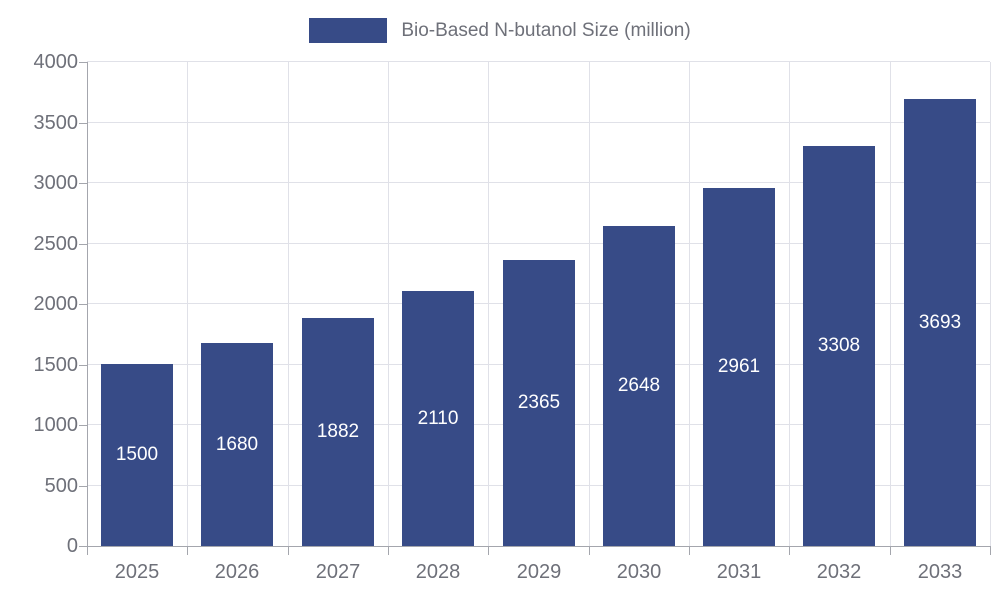  Describe the element at coordinates (87, 304) in the screenshot. I see `y-axis-line` at that location.